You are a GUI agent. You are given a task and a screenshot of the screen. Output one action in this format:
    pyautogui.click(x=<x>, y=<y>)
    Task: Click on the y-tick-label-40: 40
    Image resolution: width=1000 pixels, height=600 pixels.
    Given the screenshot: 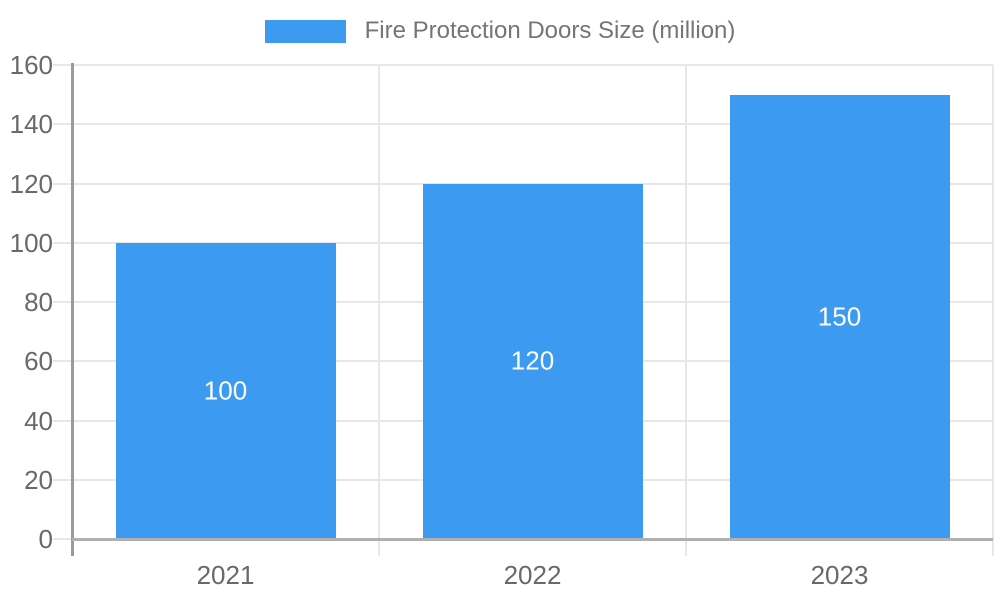 What is the action you would take?
    pyautogui.click(x=38, y=420)
    